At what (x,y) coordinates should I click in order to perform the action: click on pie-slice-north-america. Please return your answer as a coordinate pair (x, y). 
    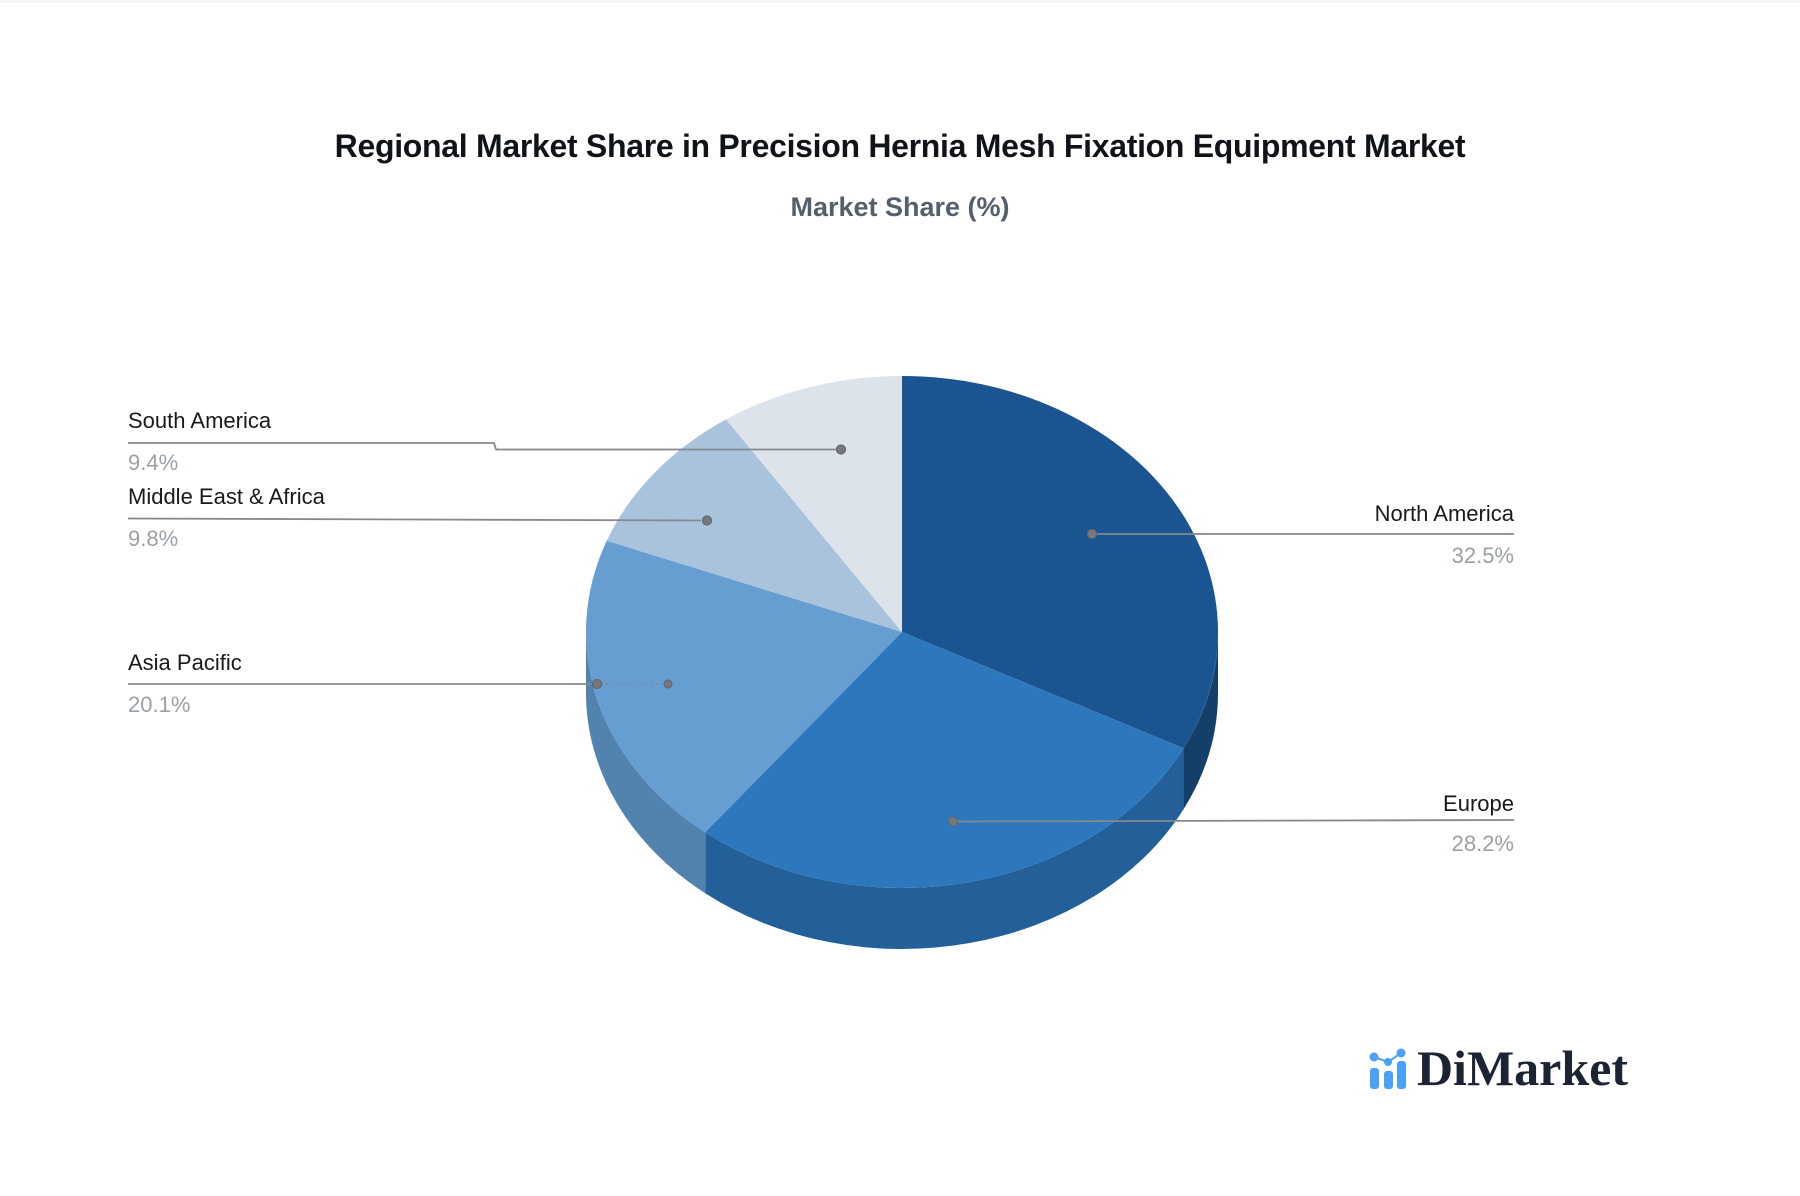
    Looking at the image, I should click on (1060, 562).